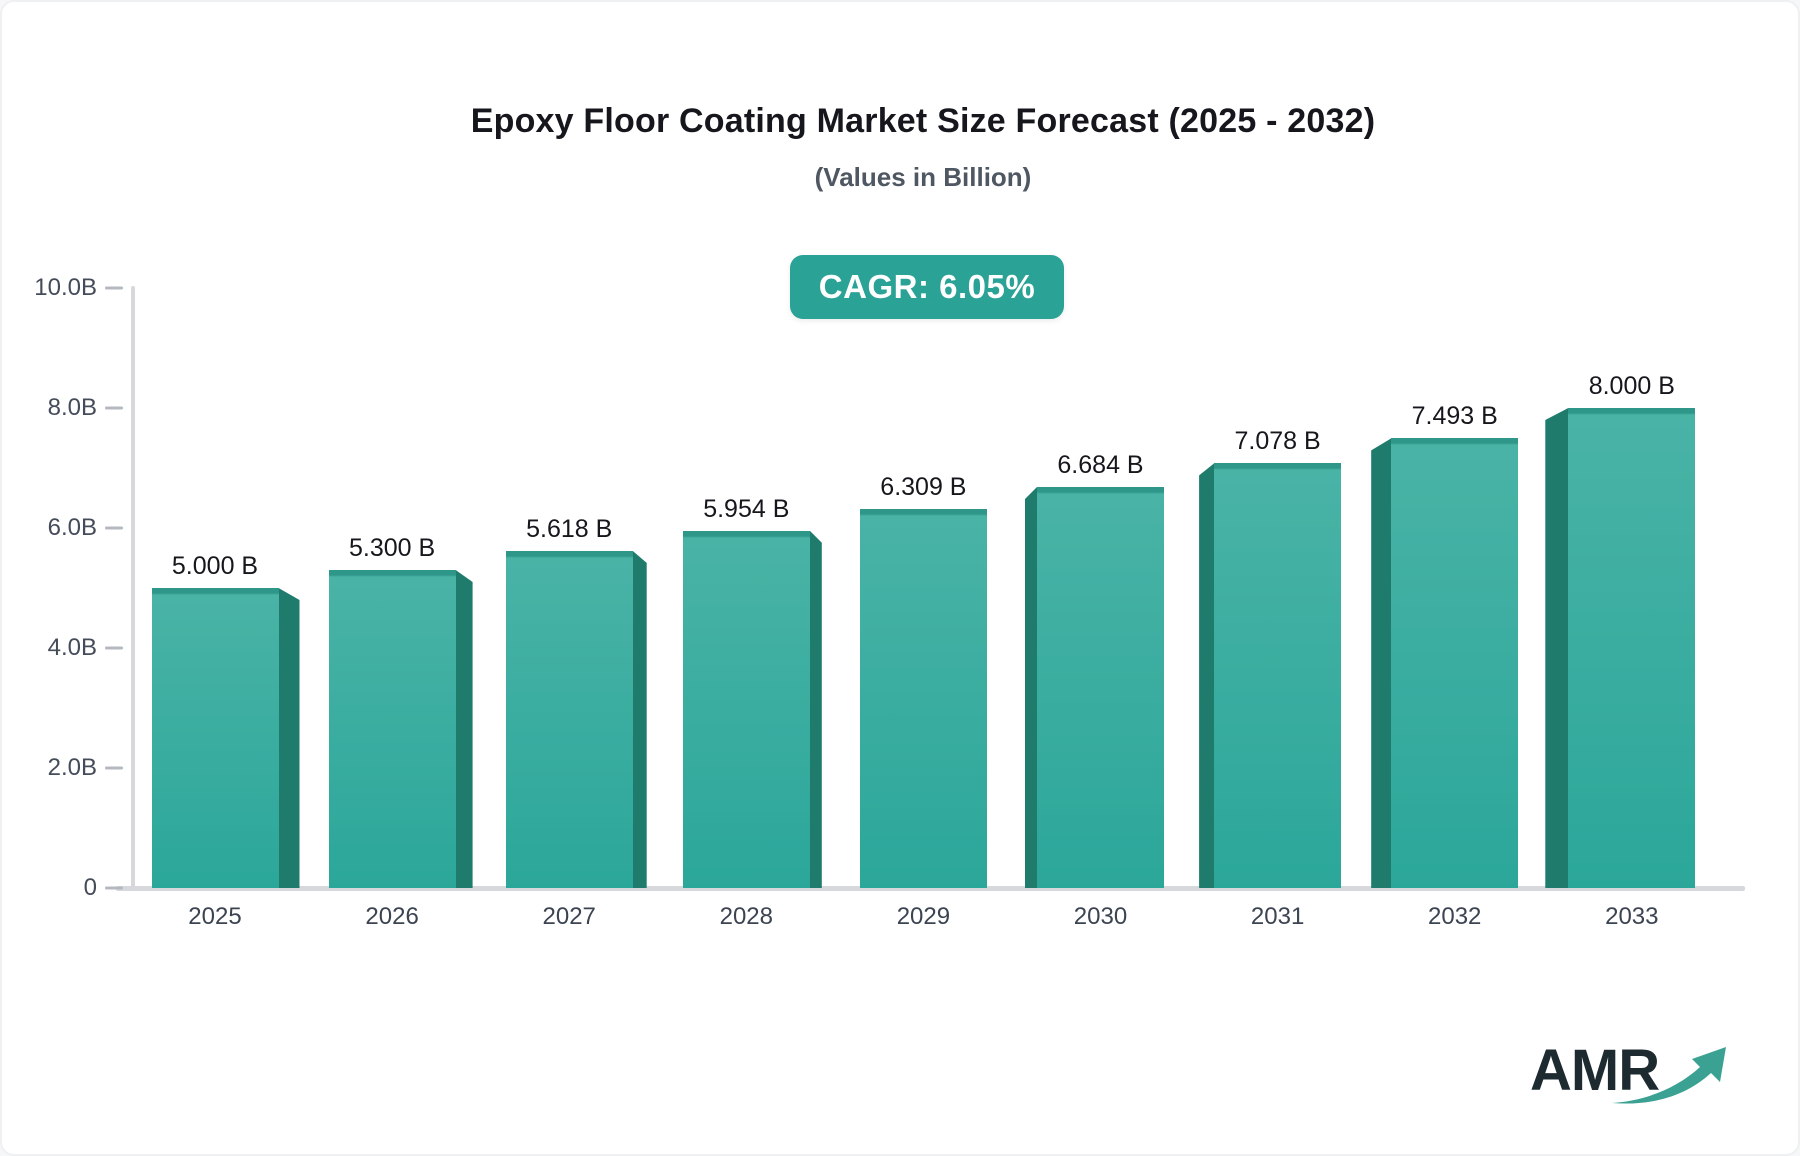 Image resolution: width=1800 pixels, height=1156 pixels. Describe the element at coordinates (930, 888) in the screenshot. I see `x-axis-baseline` at that location.